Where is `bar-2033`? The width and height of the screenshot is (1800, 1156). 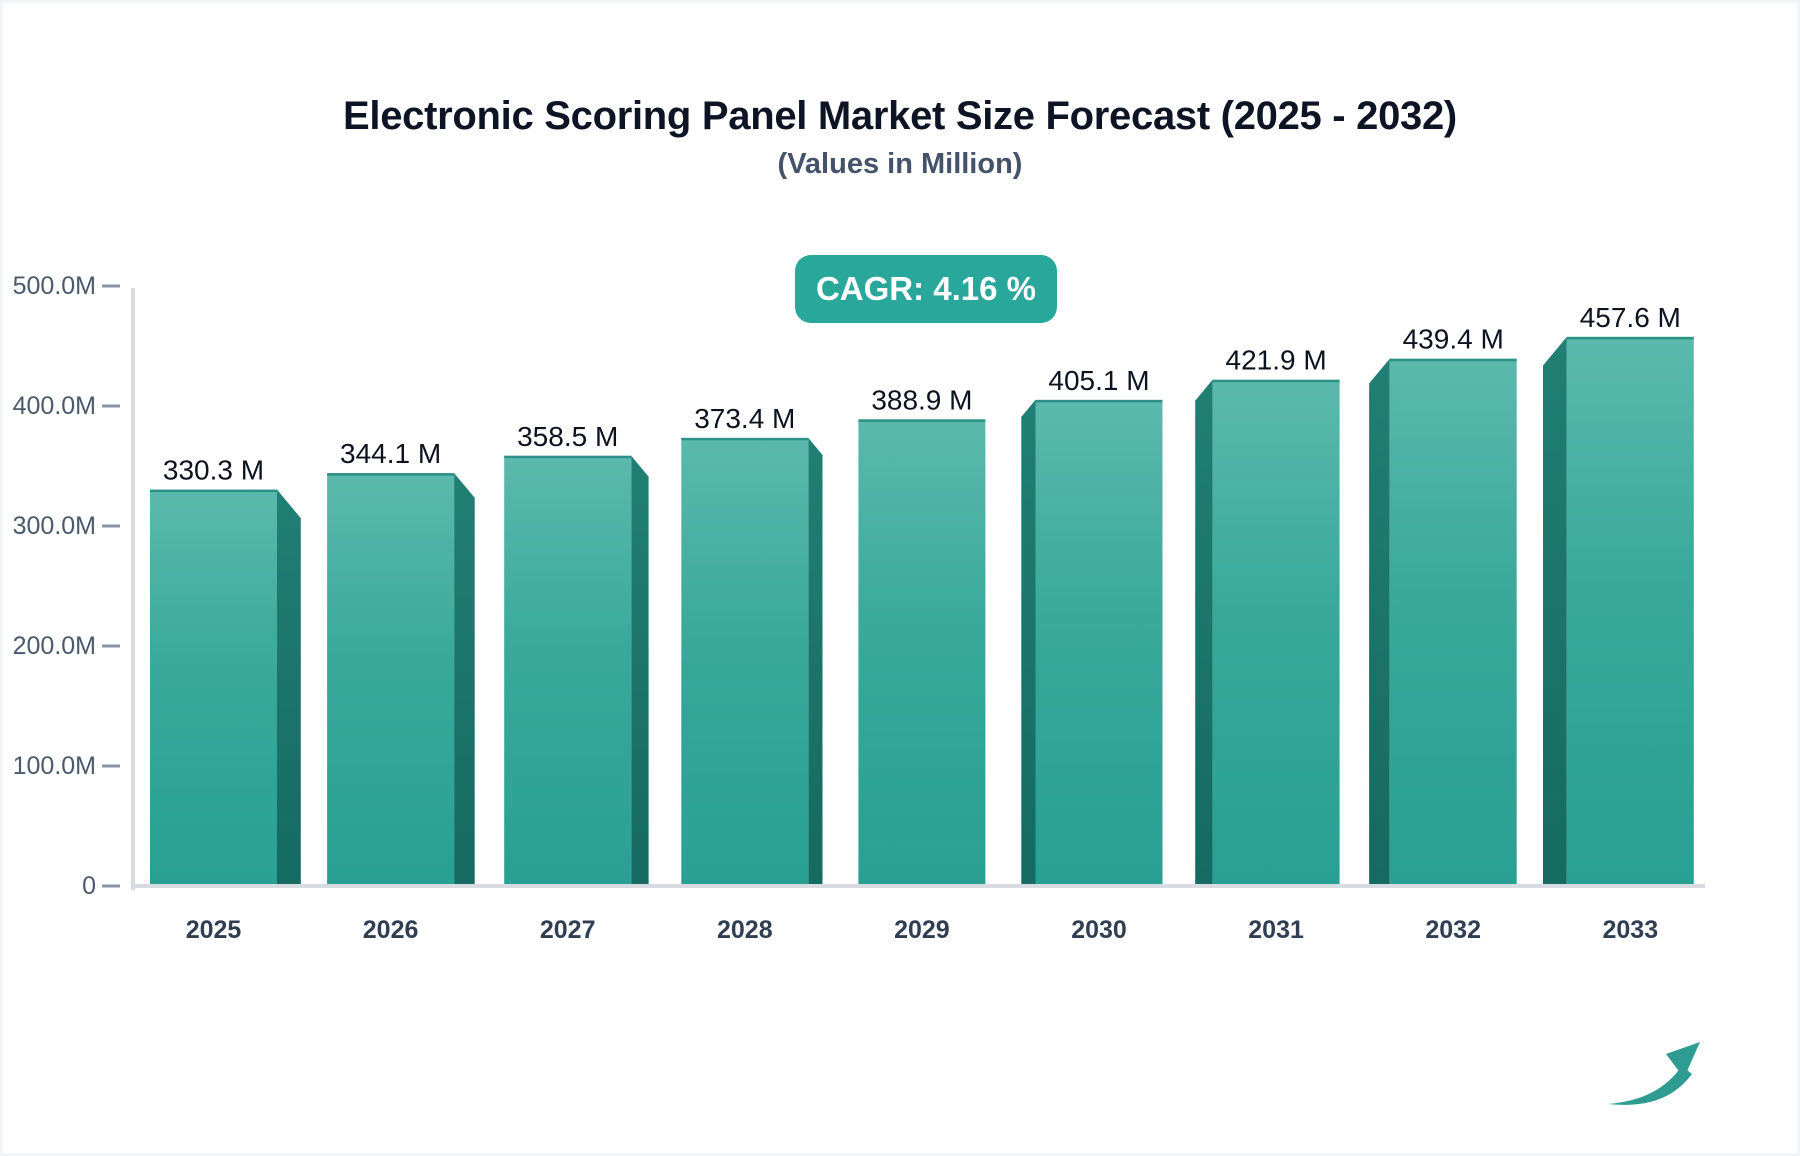
bar-2033 is located at coordinates (1618, 611).